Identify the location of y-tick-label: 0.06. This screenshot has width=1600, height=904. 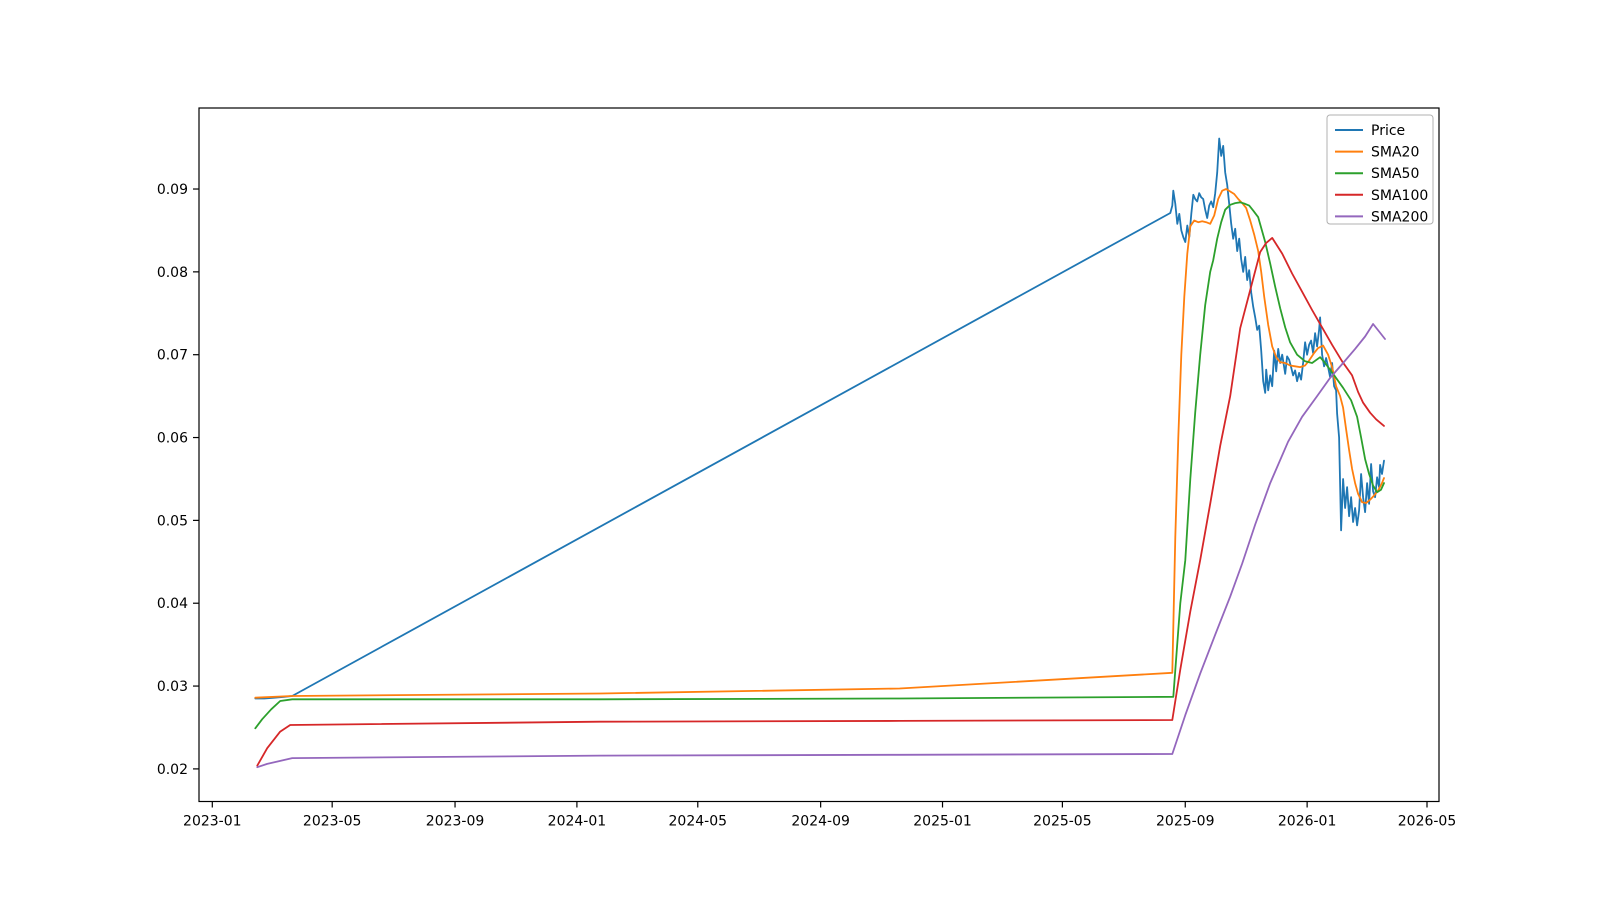
(172, 439).